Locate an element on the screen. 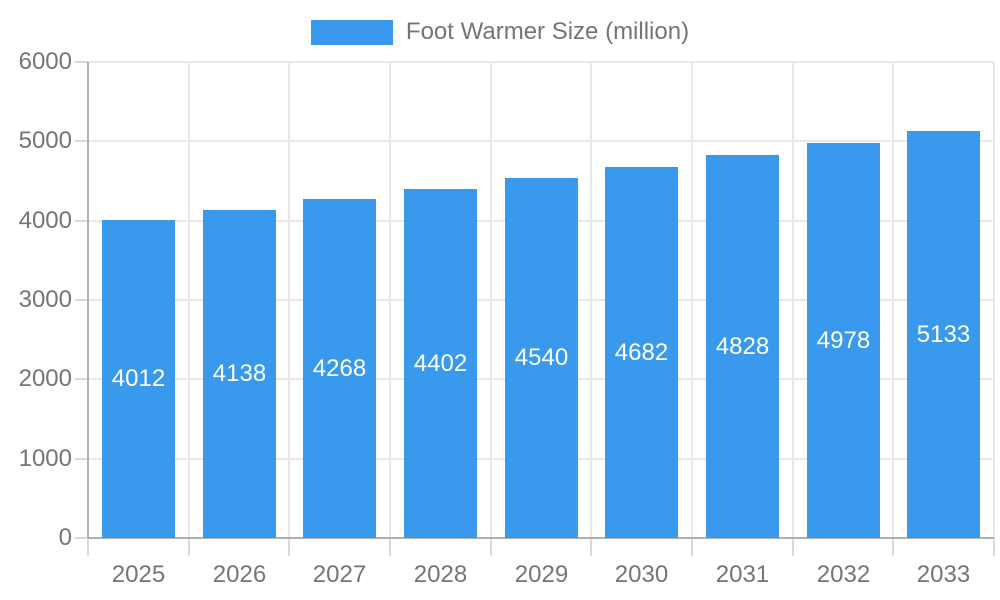  x-axis-line is located at coordinates (541, 538).